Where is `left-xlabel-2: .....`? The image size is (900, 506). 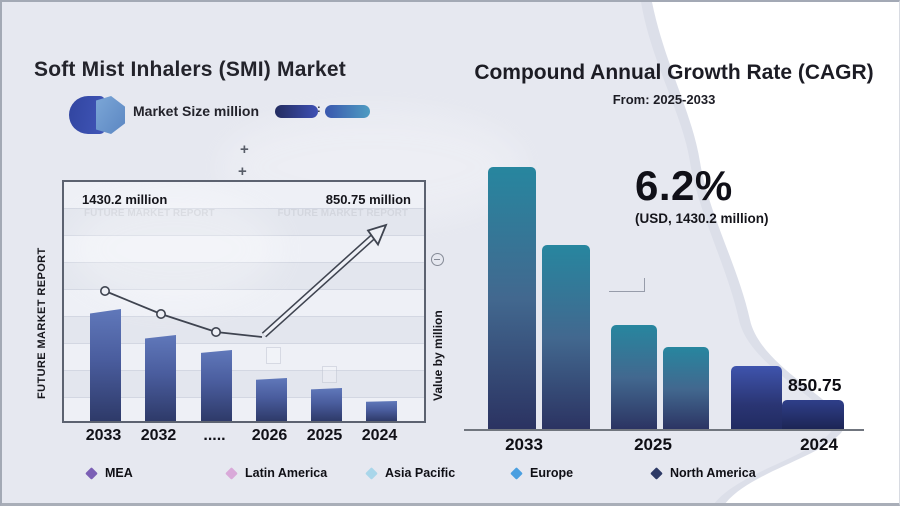 left-xlabel-2: ..... is located at coordinates (214, 435).